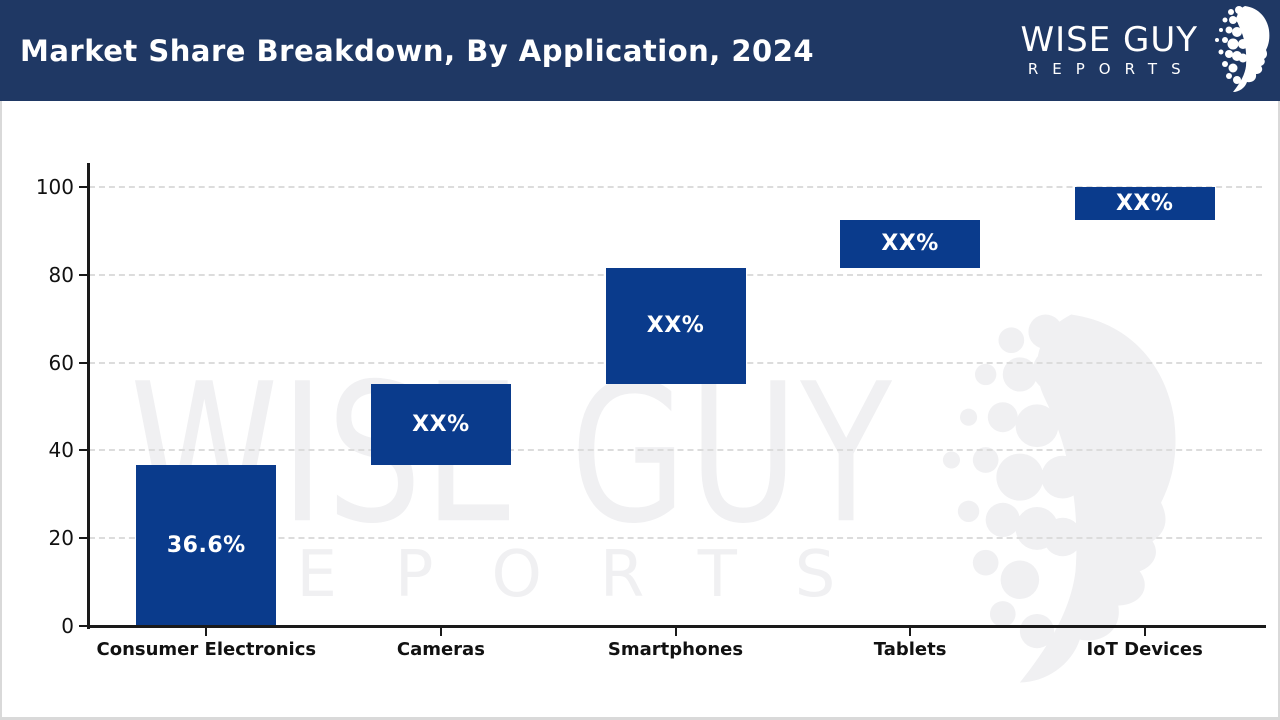 This screenshot has width=1280, height=720. What do you see at coordinates (910, 649) in the screenshot?
I see `x-category-label: Tablets` at bounding box center [910, 649].